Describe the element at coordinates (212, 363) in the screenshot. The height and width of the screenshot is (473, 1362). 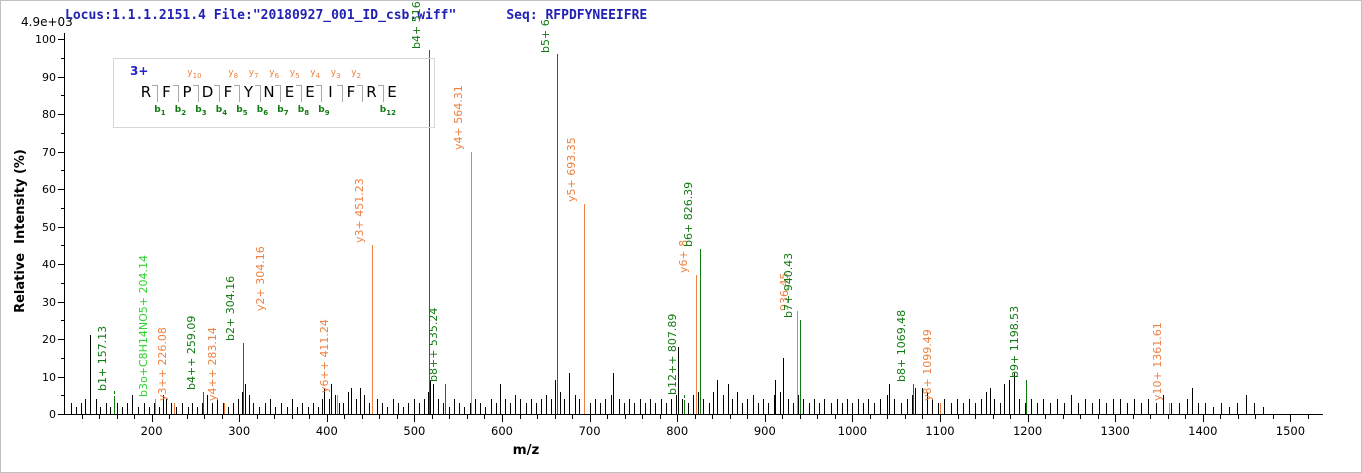
I see `peak-label: y4++ 283.14` at that location.